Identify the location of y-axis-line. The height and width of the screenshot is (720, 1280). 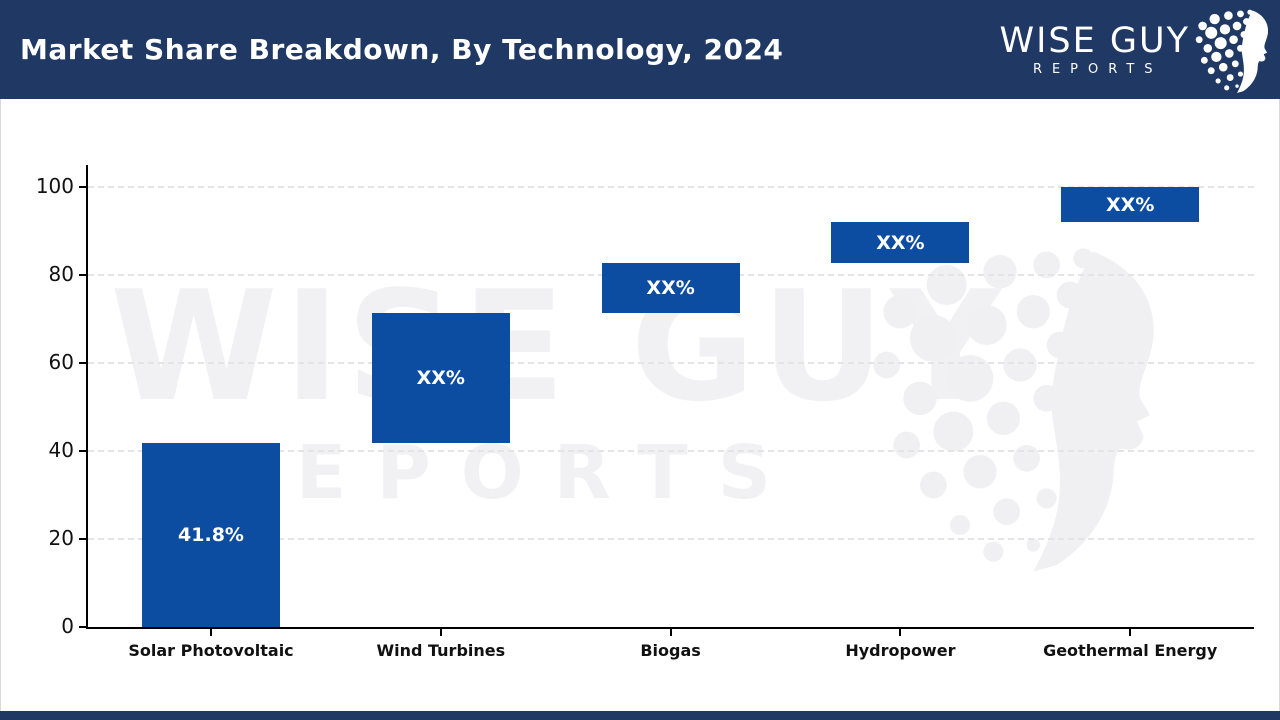
(87, 397).